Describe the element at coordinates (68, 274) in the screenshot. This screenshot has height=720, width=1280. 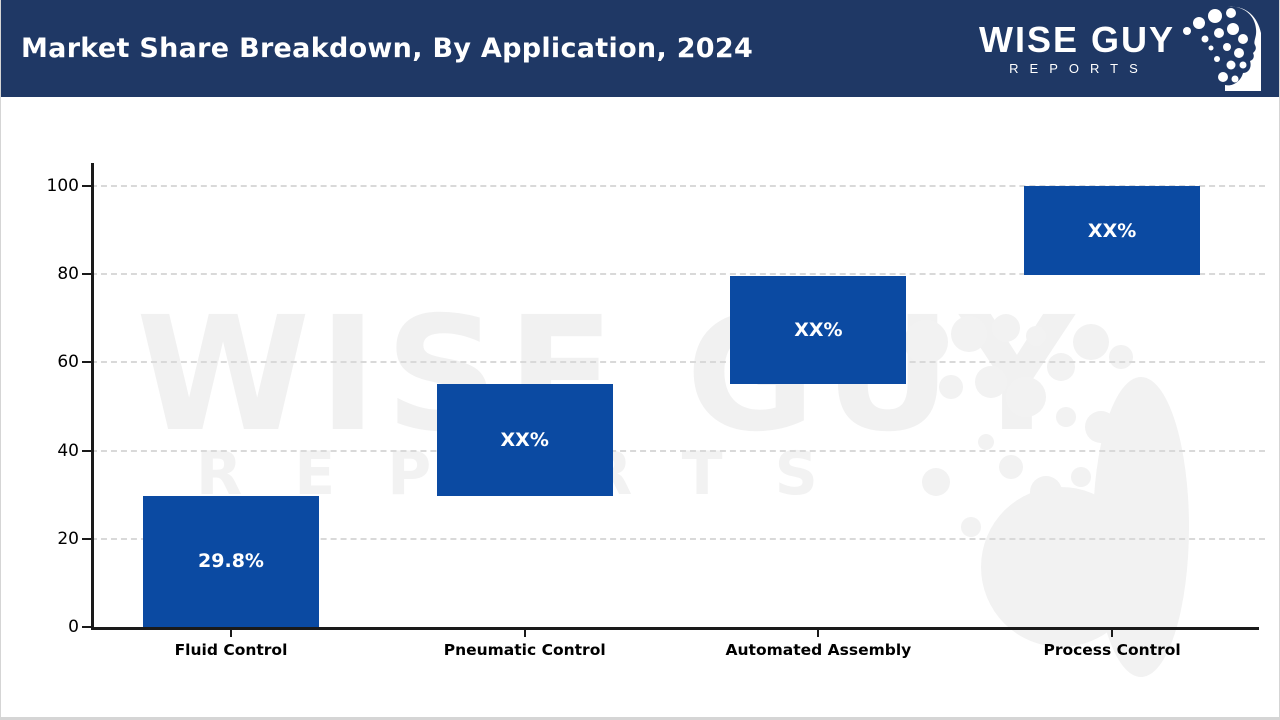
I see `y-axis-tick-label: 80` at that location.